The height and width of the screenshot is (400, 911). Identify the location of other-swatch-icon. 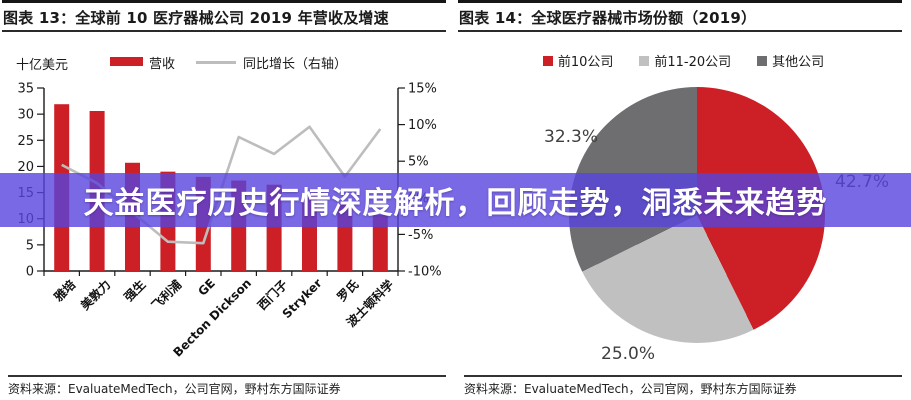
(762, 60).